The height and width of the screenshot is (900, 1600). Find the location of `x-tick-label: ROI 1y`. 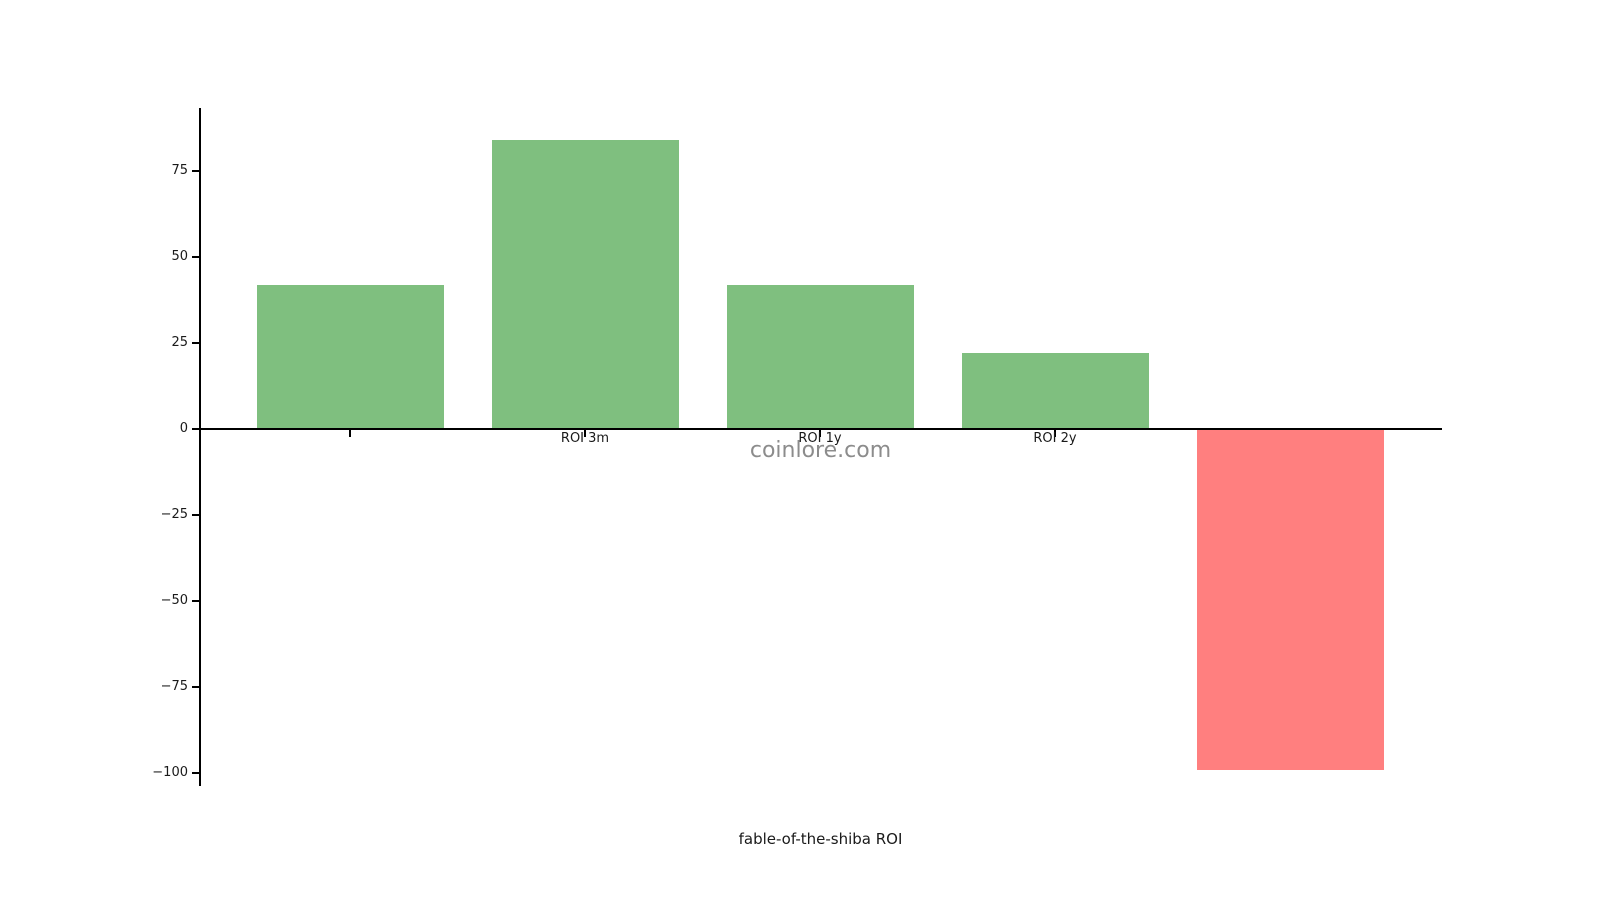

x-tick-label: ROI 1y is located at coordinates (820, 438).